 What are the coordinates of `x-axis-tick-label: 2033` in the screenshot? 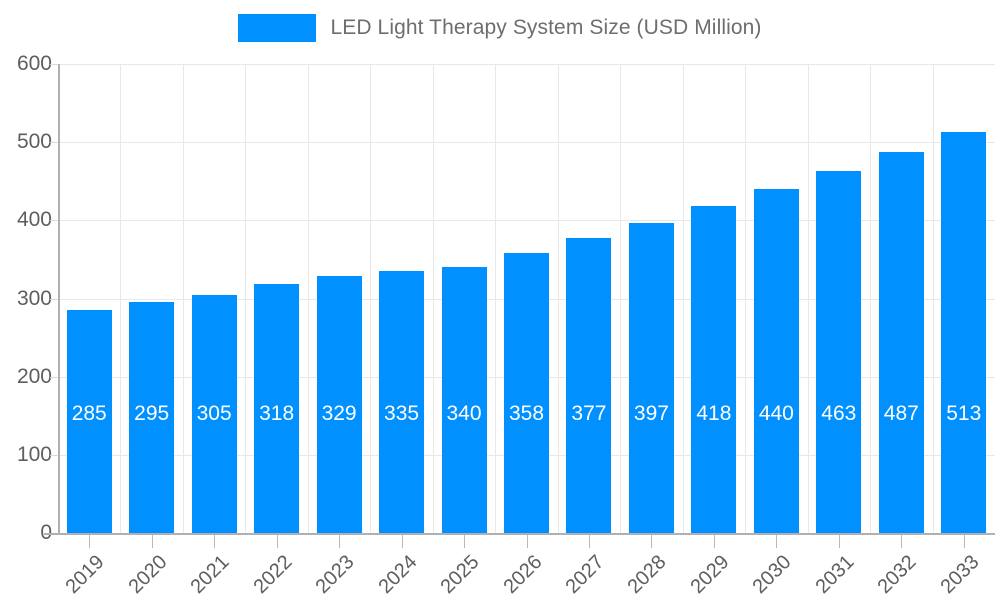 It's located at (960, 575).